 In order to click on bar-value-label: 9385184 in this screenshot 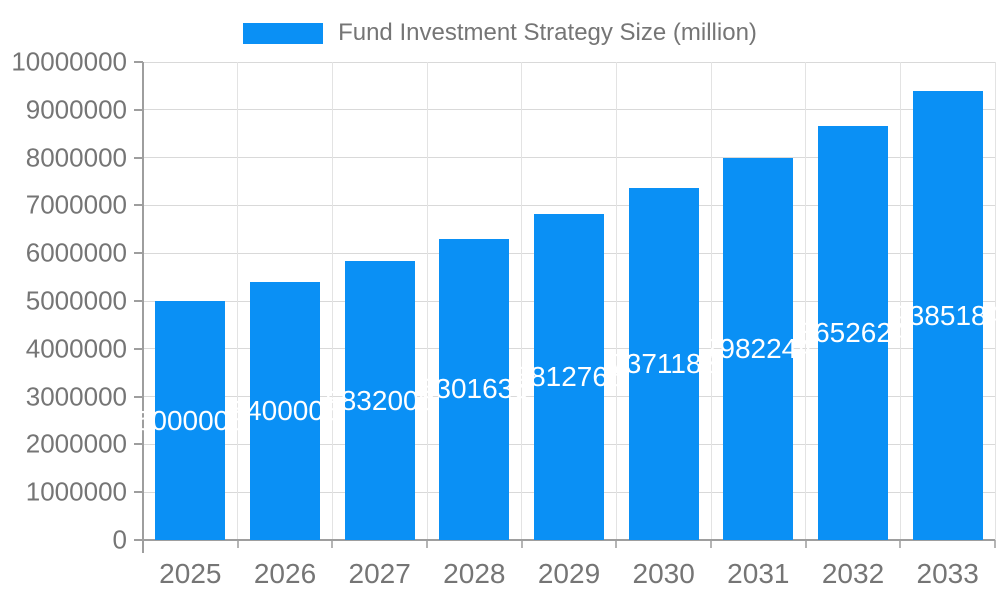, I will do `click(946, 315)`.